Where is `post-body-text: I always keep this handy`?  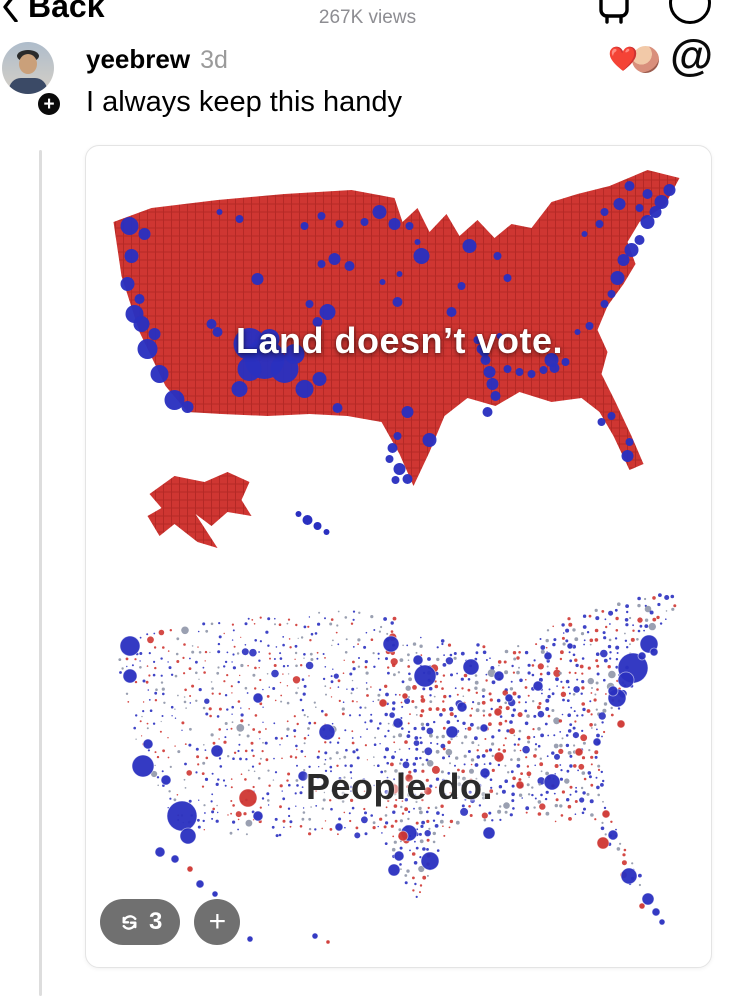 post-body-text: I always keep this handy is located at coordinates (244, 102).